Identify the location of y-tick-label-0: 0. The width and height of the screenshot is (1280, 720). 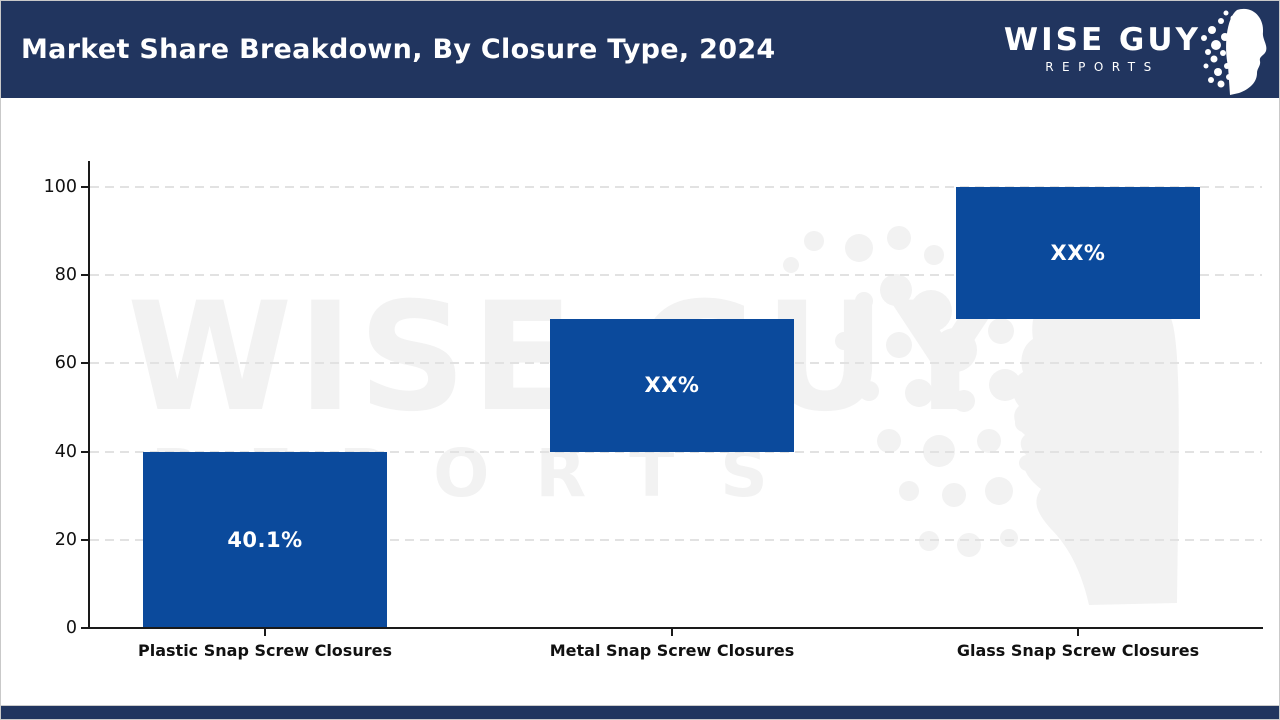
(71, 628).